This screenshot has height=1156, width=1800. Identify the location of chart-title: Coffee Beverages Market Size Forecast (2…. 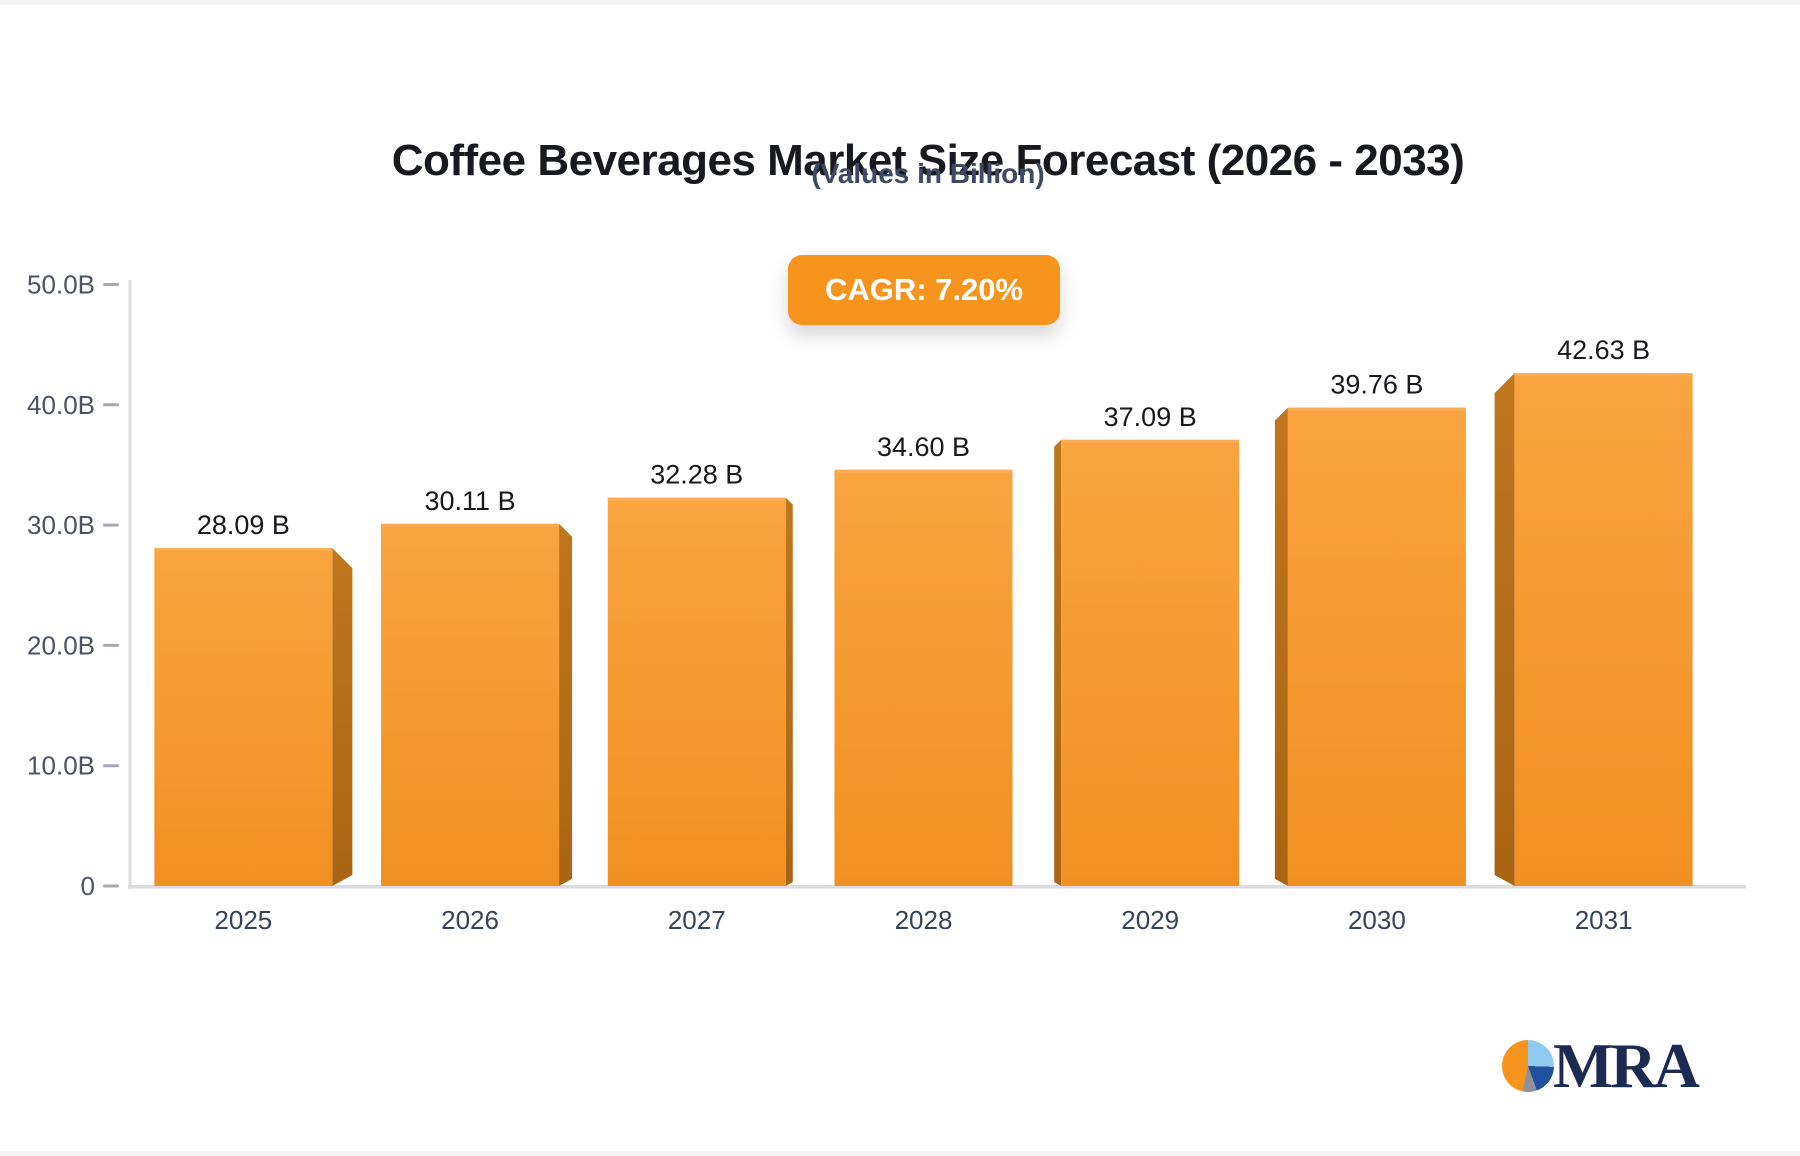
(928, 161).